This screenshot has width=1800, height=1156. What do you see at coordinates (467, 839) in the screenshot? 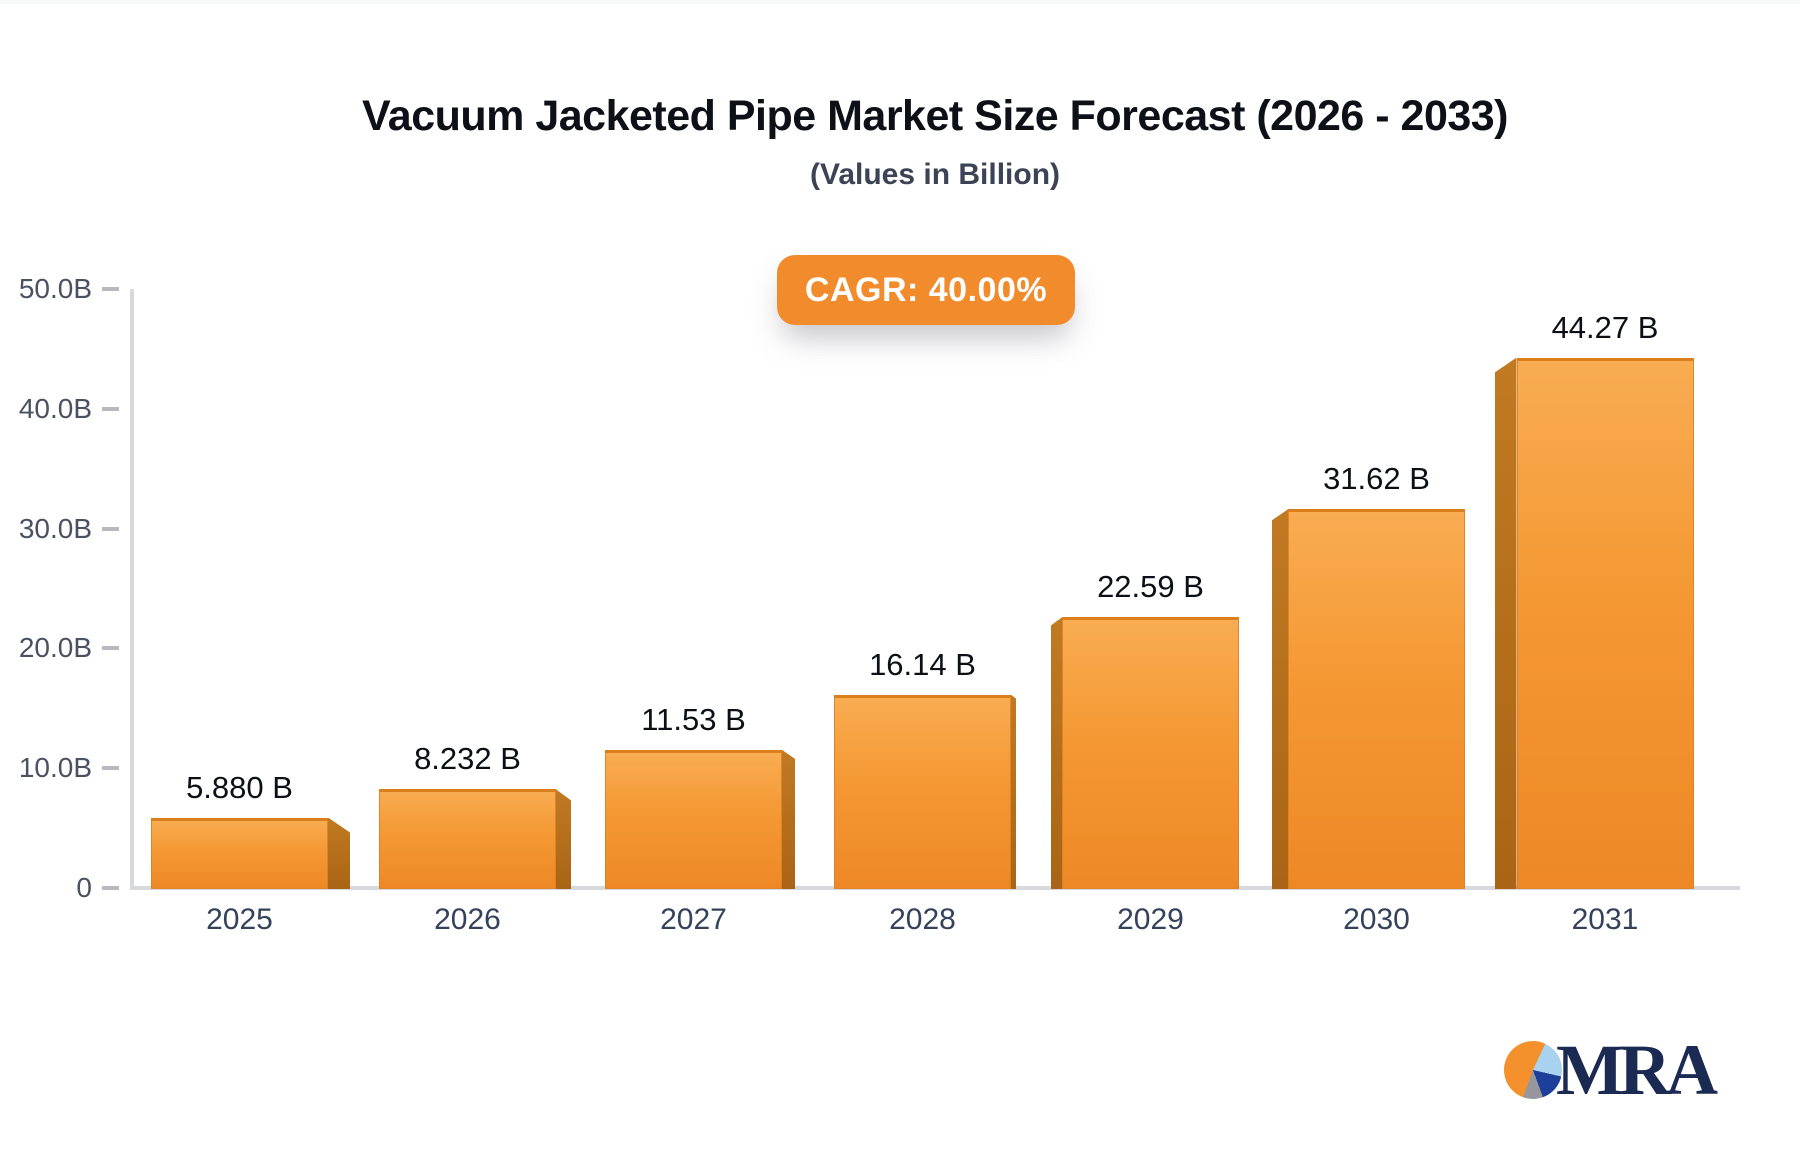
I see `bar-2026` at bounding box center [467, 839].